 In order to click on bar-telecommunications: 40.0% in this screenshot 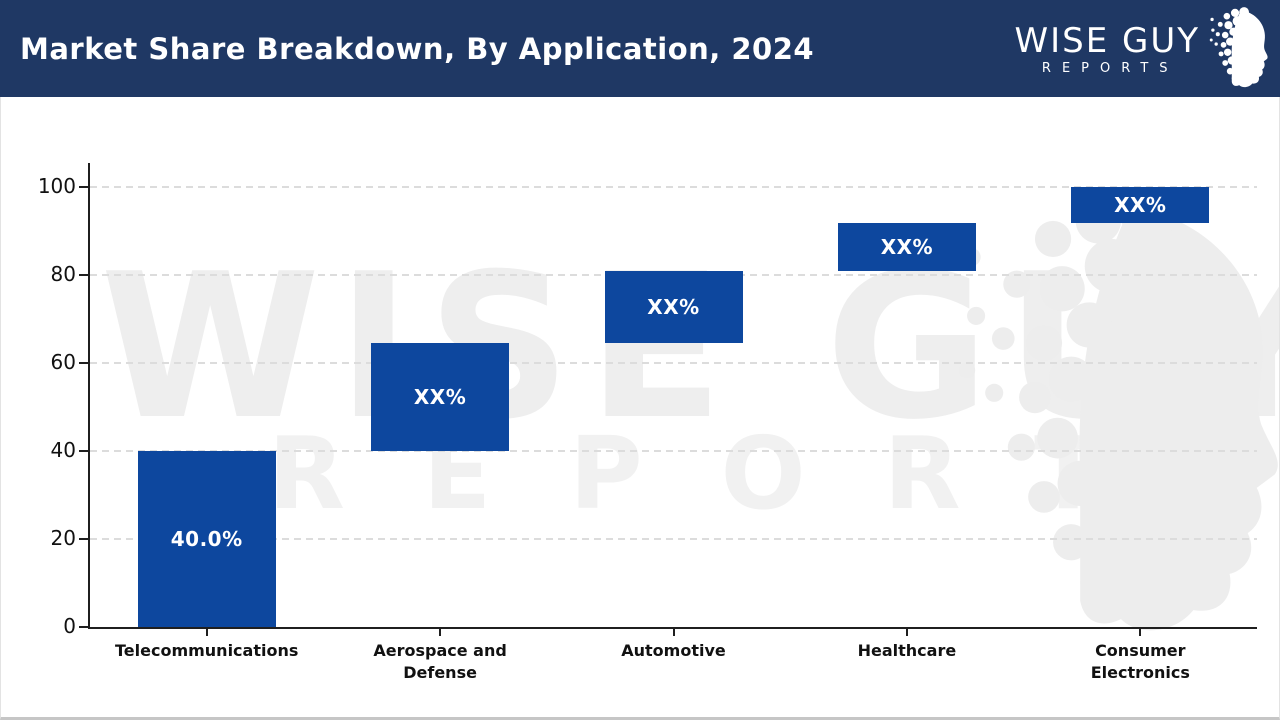, I will do `click(206, 539)`.